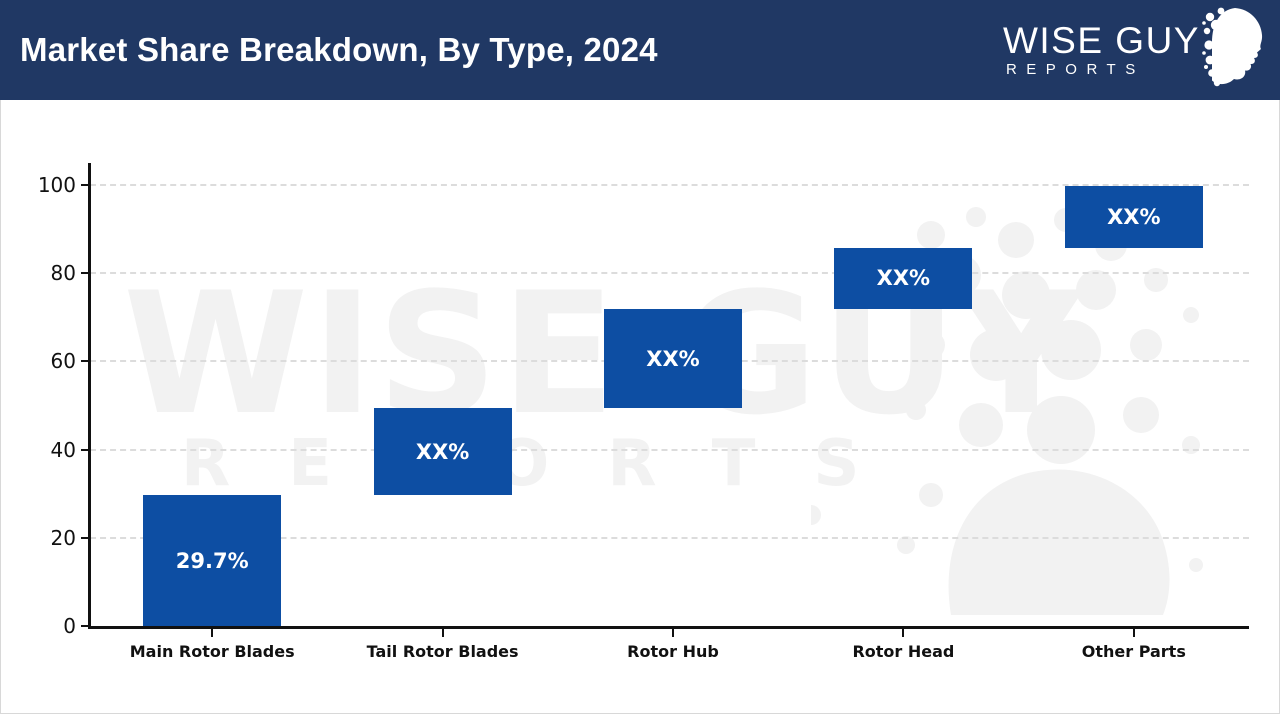  Describe the element at coordinates (1101, 40) in the screenshot. I see `logo-wordmark: WISE GUY` at that location.